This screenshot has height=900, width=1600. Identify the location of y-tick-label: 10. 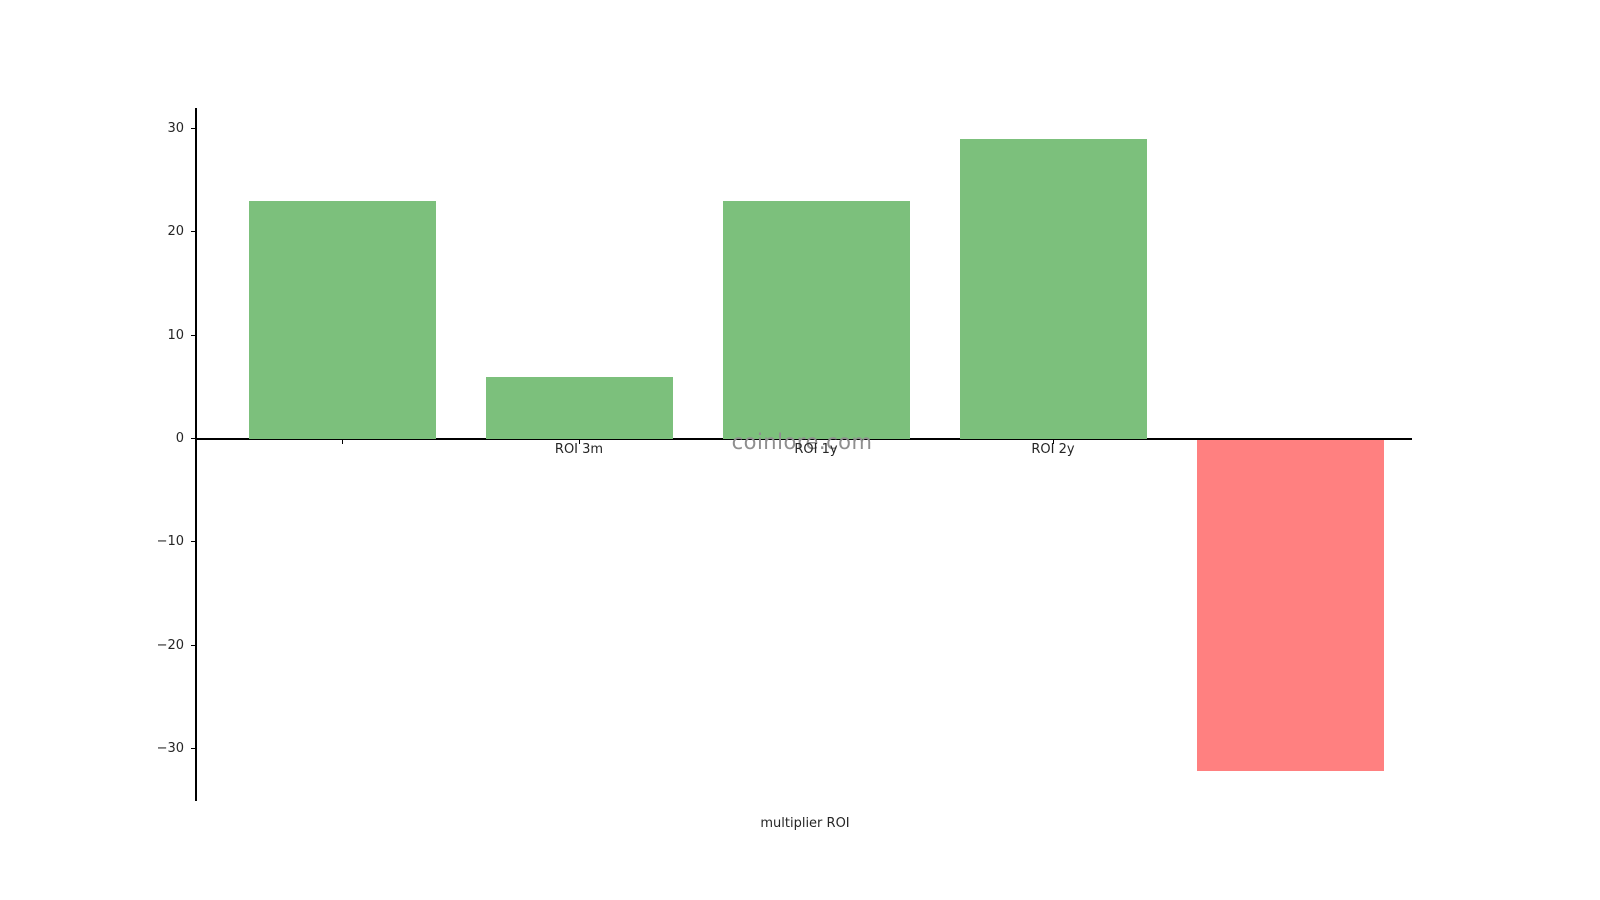
(175, 335).